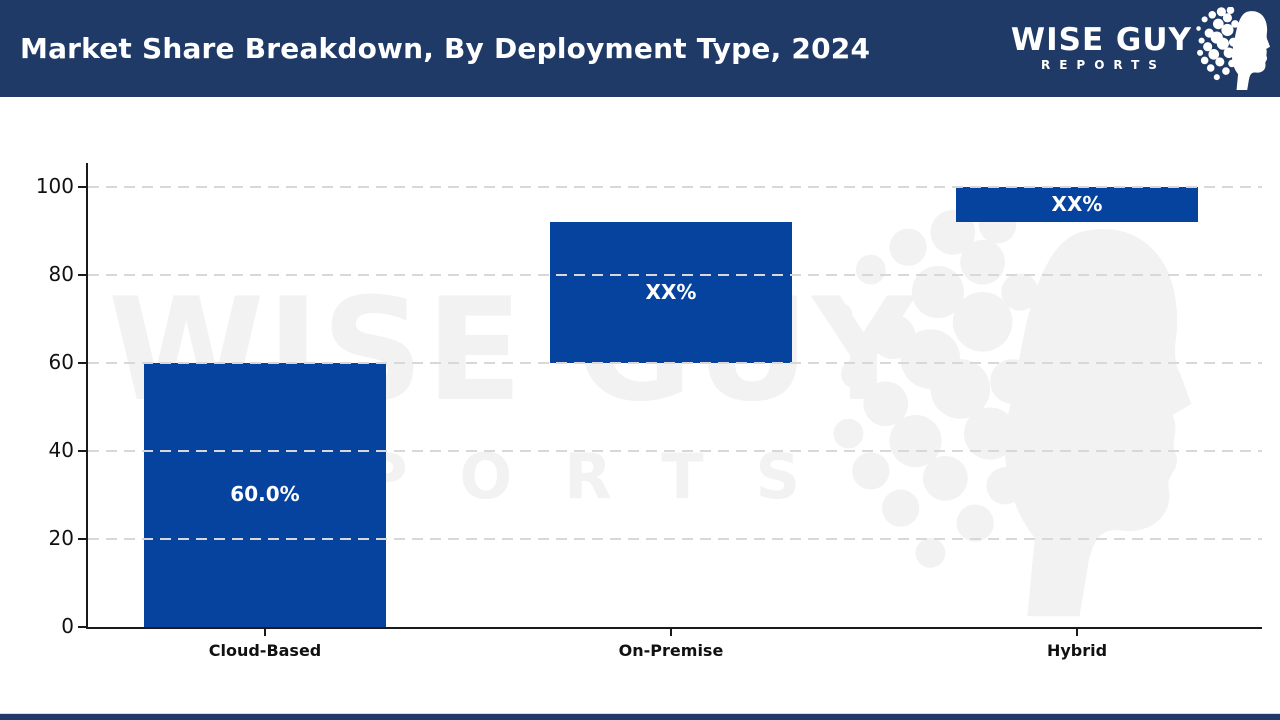 This screenshot has width=1280, height=720. Describe the element at coordinates (640, 717) in the screenshot. I see `footer-bar` at that location.